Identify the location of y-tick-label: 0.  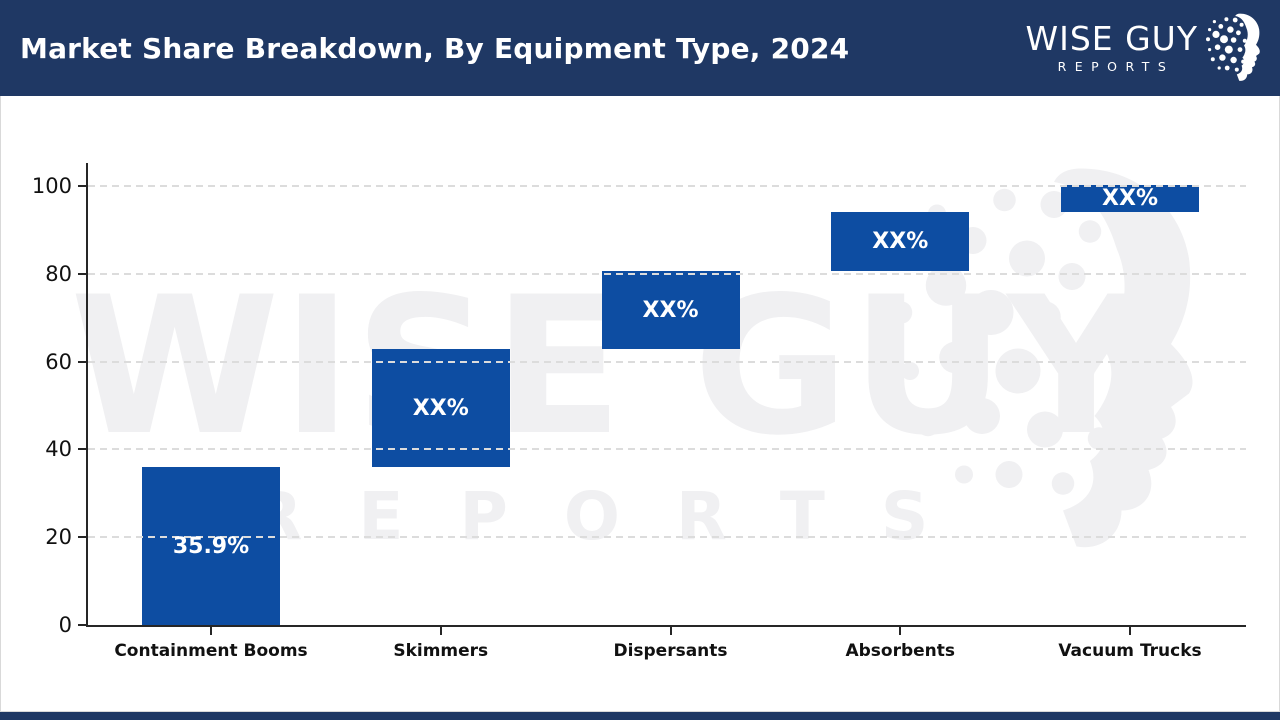
(65, 625).